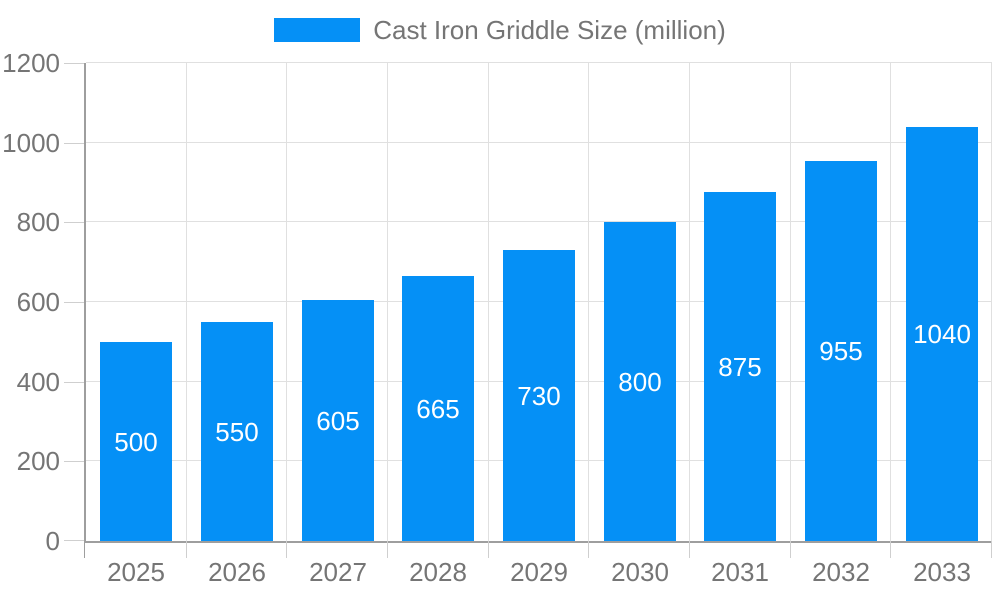 The height and width of the screenshot is (600, 1000). What do you see at coordinates (640, 572) in the screenshot?
I see `x-tick-label: 2030` at bounding box center [640, 572].